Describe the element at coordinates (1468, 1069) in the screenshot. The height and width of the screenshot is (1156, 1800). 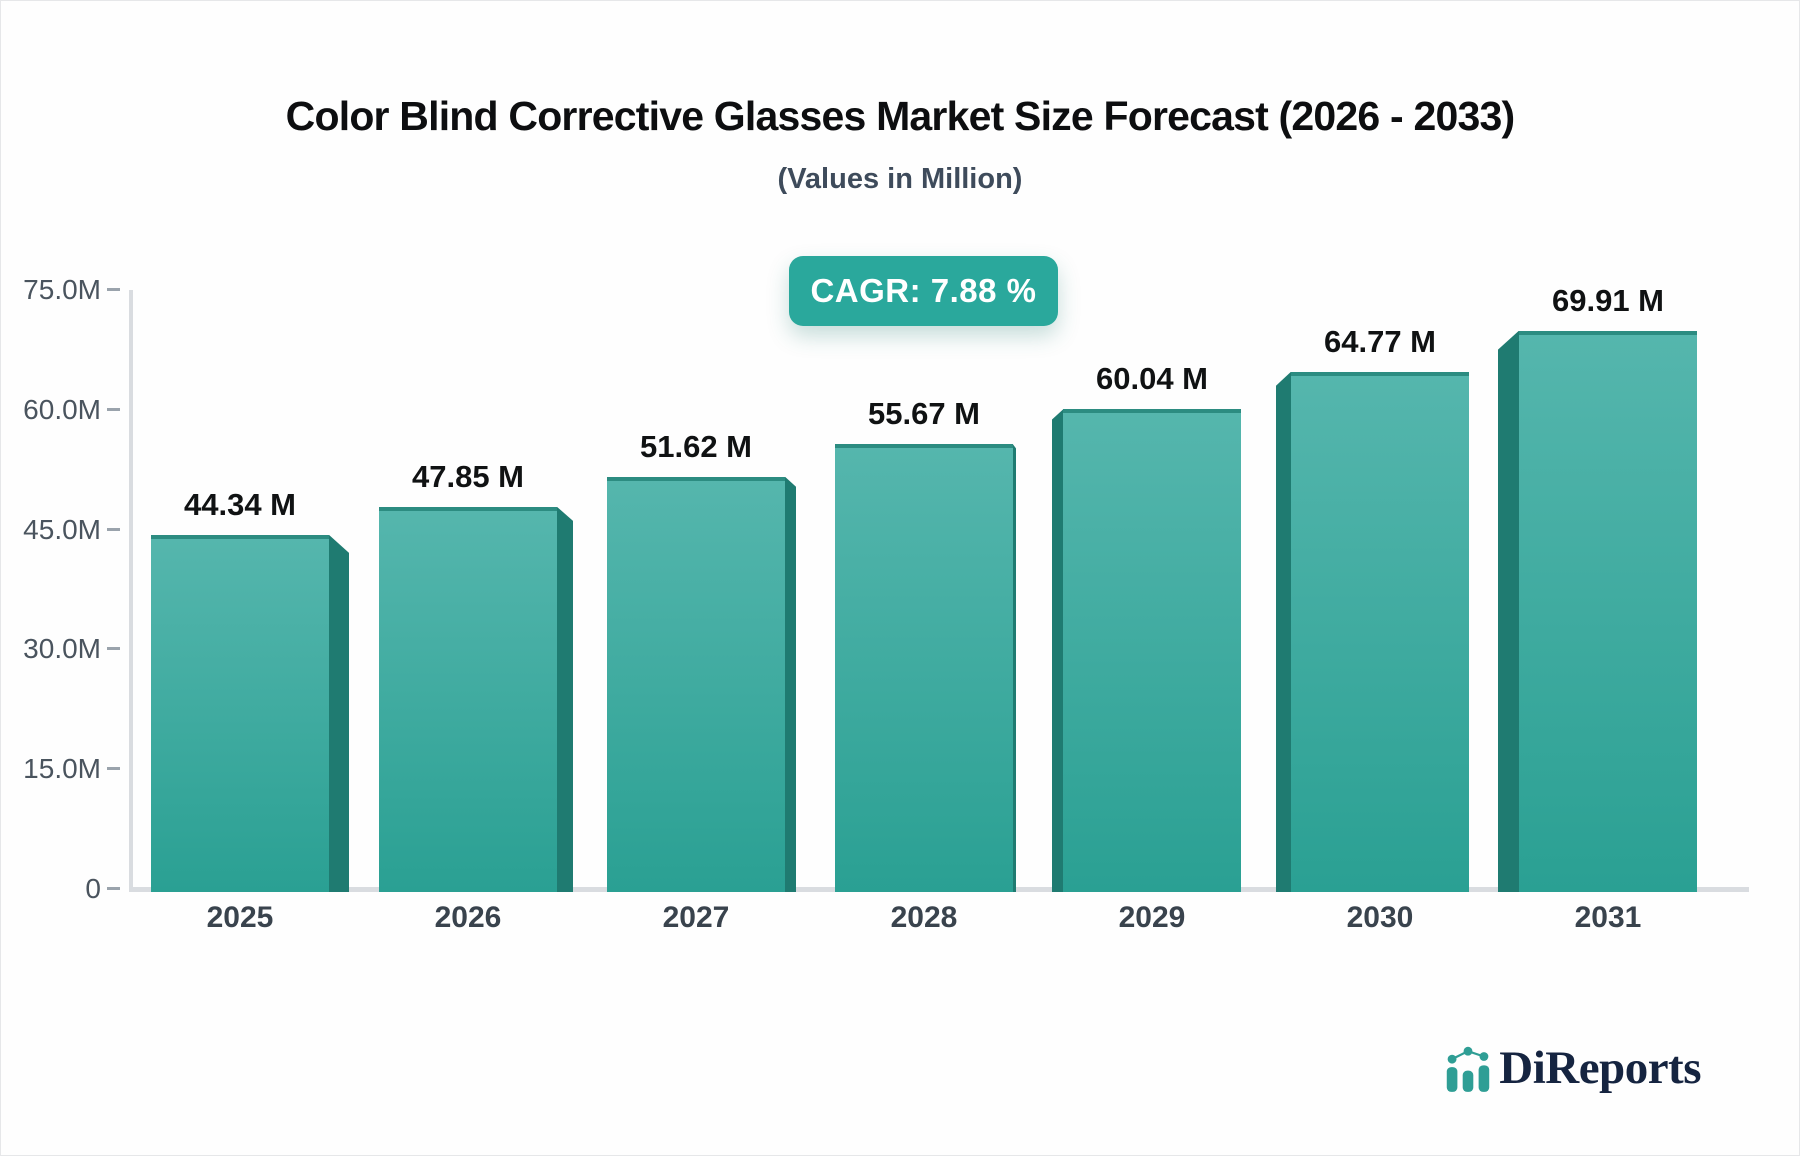
I see `bar-chart-trend-icon` at that location.